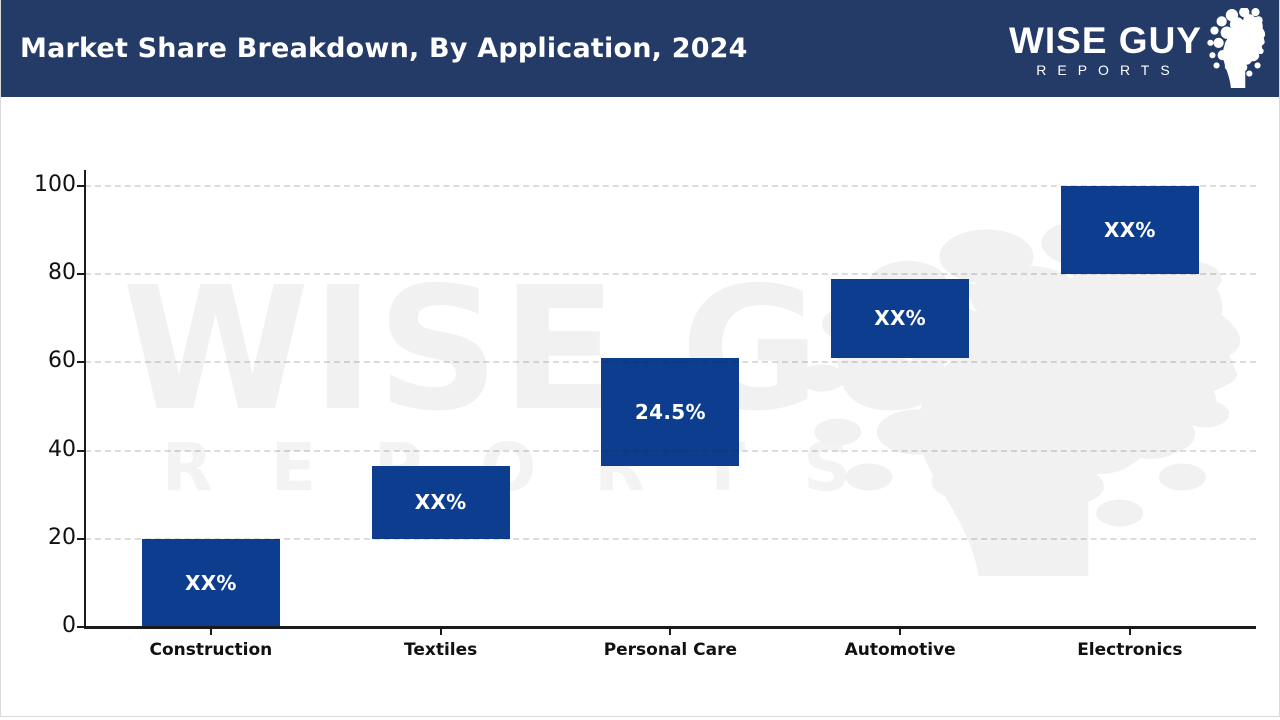 This screenshot has width=1280, height=720. What do you see at coordinates (62, 449) in the screenshot?
I see `y-axis-tick-label: 40` at bounding box center [62, 449].